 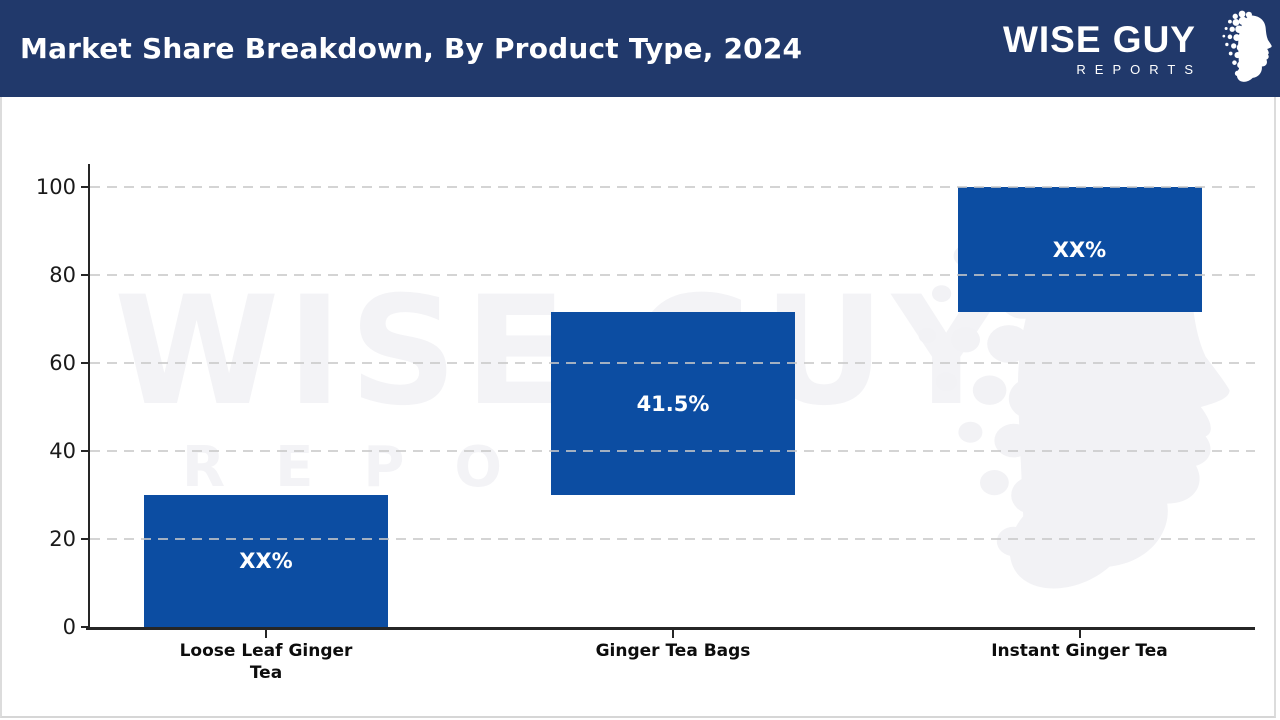 I want to click on y-tick-label-20: 20, so click(x=62, y=539).